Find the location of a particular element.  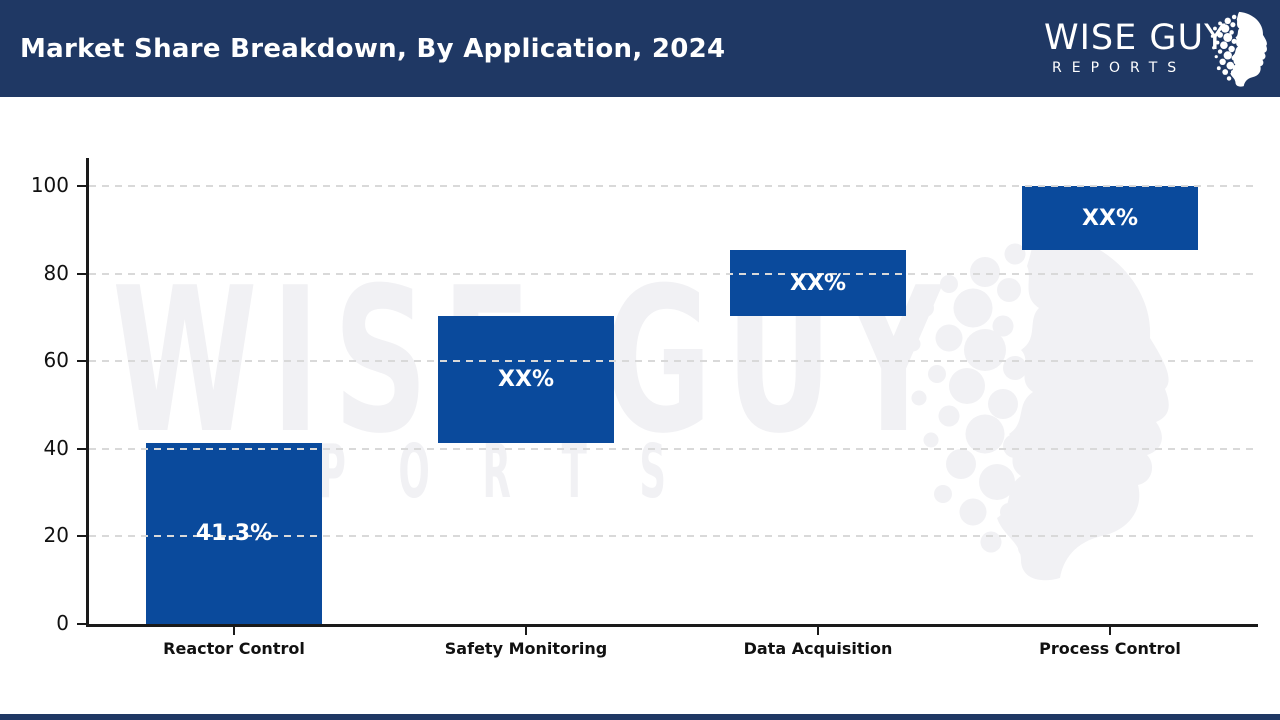

x-tick-mark-safety-monitoring is located at coordinates (526, 631).